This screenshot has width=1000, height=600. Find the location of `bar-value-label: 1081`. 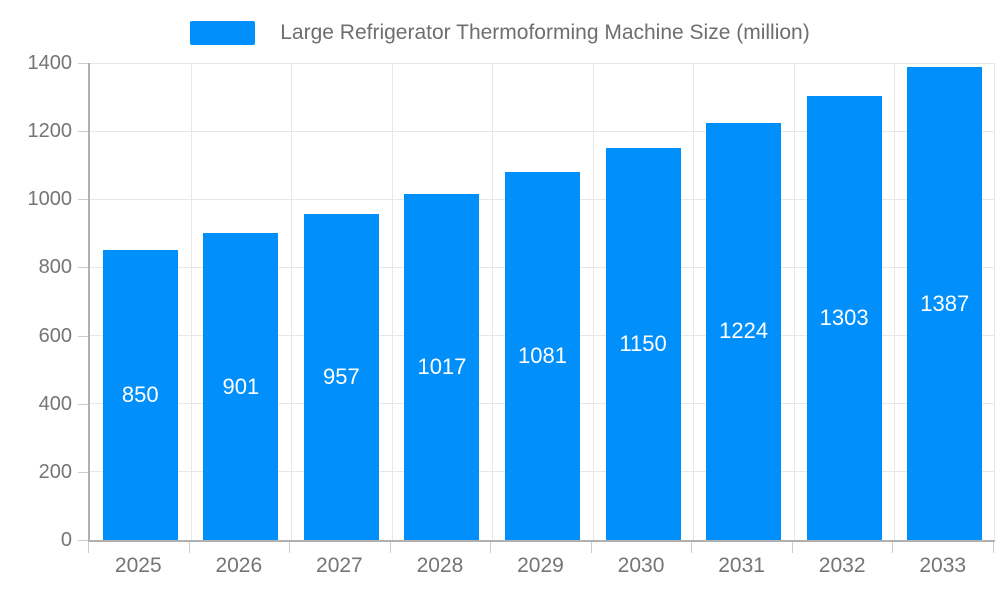

bar-value-label: 1081 is located at coordinates (542, 355).